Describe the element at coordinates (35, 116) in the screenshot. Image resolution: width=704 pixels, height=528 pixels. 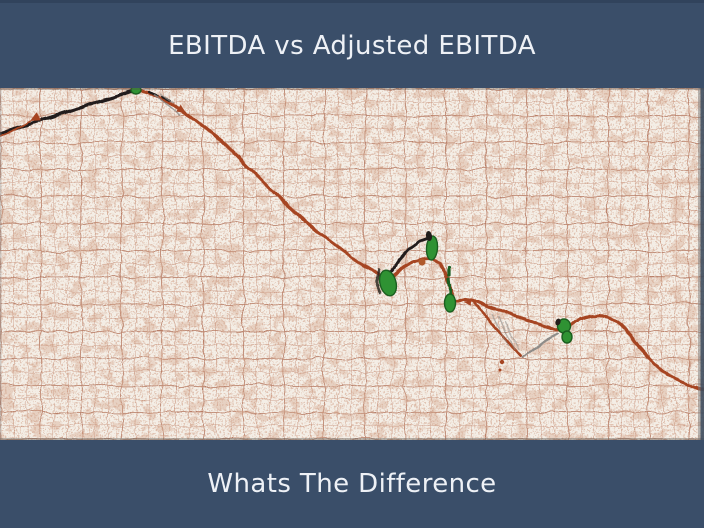
I see `red-arrow-left-arrowhead` at that location.